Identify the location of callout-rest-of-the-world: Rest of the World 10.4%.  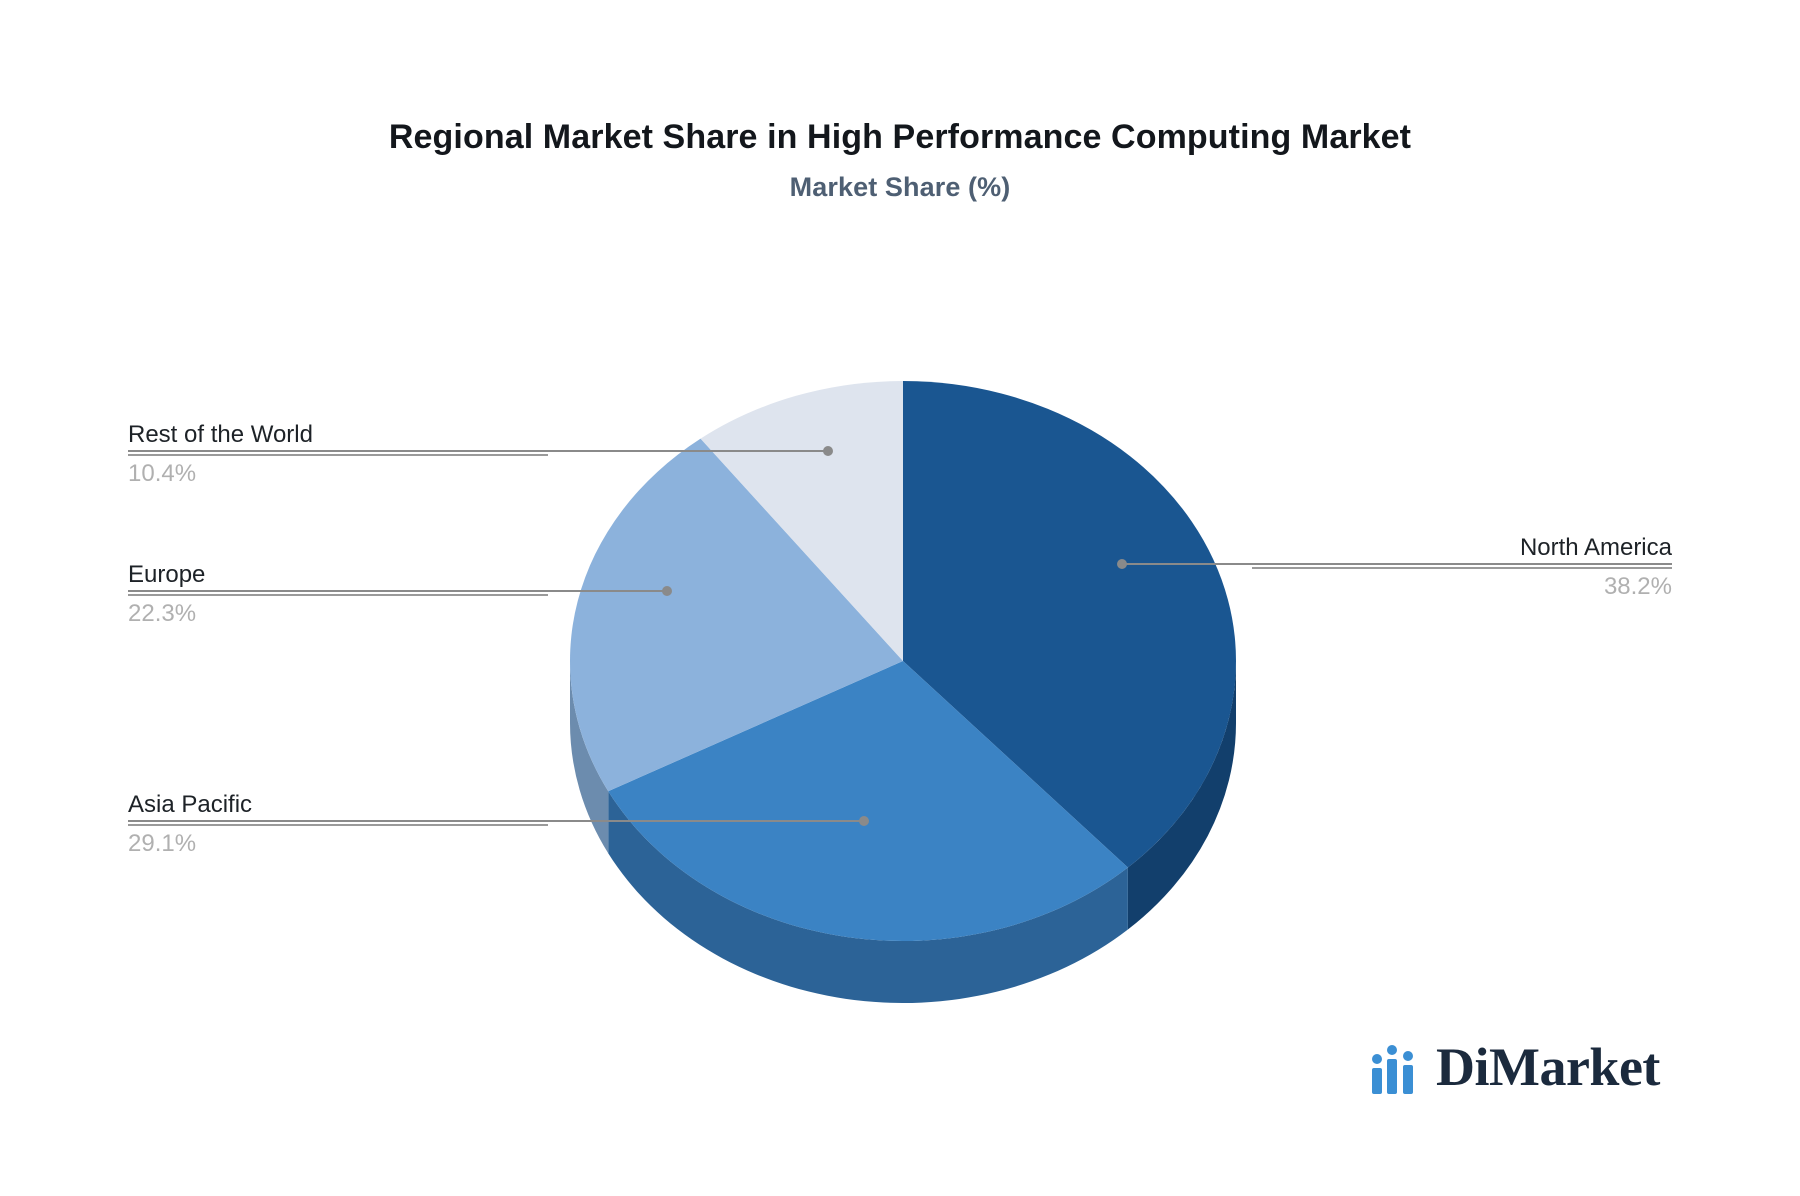
(338, 454).